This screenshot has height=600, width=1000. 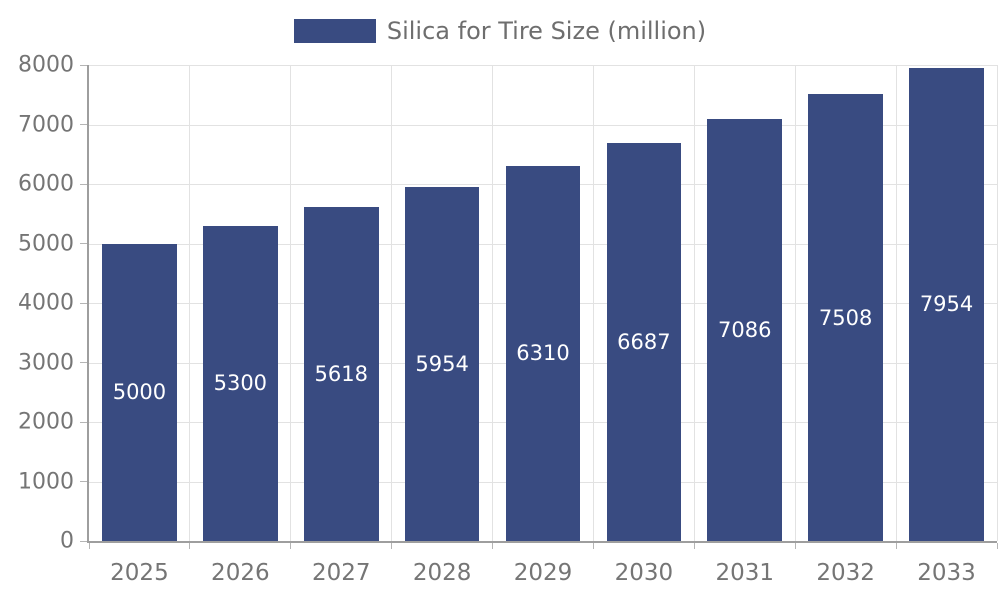 I want to click on bar-value-label: 7954, so click(x=946, y=304).